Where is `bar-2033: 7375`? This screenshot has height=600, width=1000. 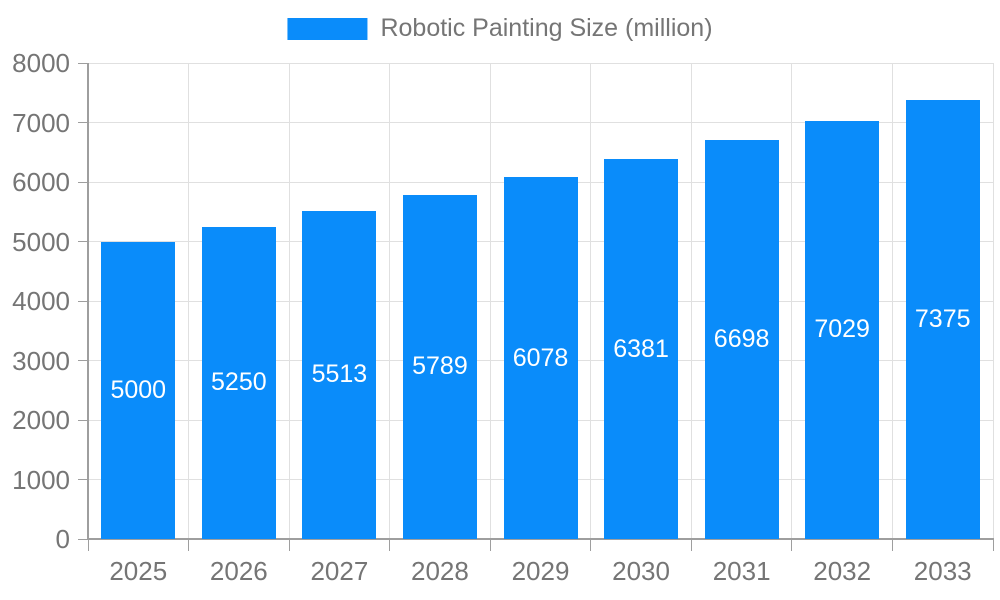
bar-2033: 7375 is located at coordinates (942, 319).